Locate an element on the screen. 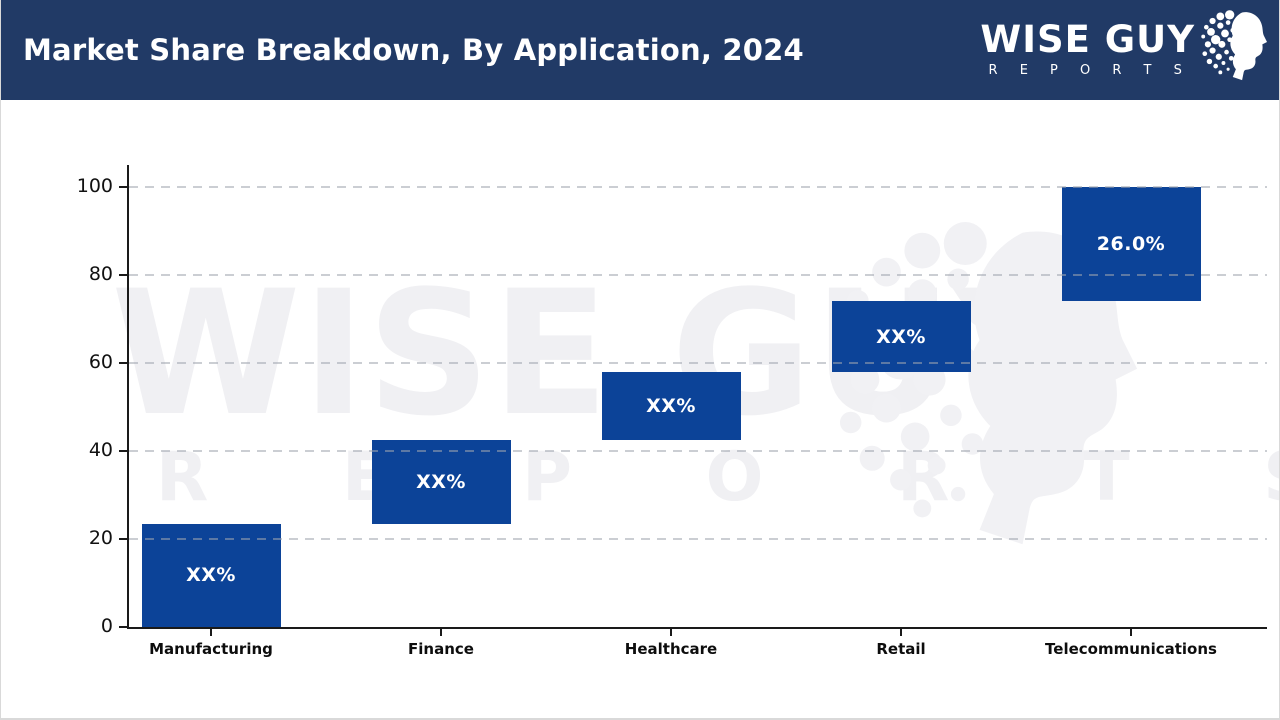 This screenshot has height=720, width=1280. y-tick-label: 80 is located at coordinates (100, 274).